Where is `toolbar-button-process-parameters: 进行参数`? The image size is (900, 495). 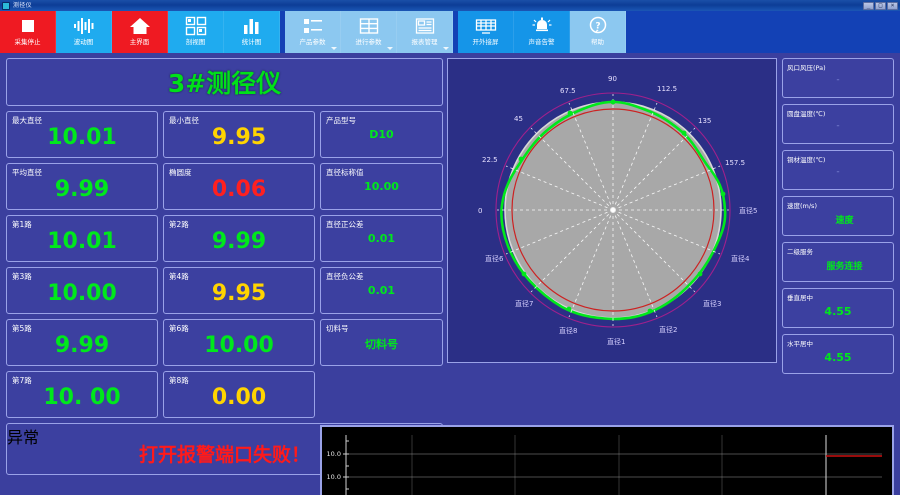
toolbar-button-process-parameters: 进行参数 is located at coordinates (369, 32).